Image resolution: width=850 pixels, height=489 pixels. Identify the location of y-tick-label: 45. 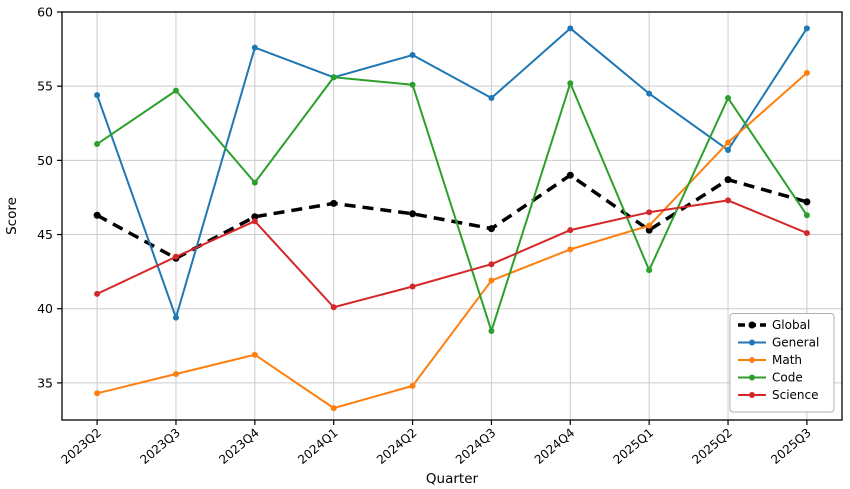
(45, 234).